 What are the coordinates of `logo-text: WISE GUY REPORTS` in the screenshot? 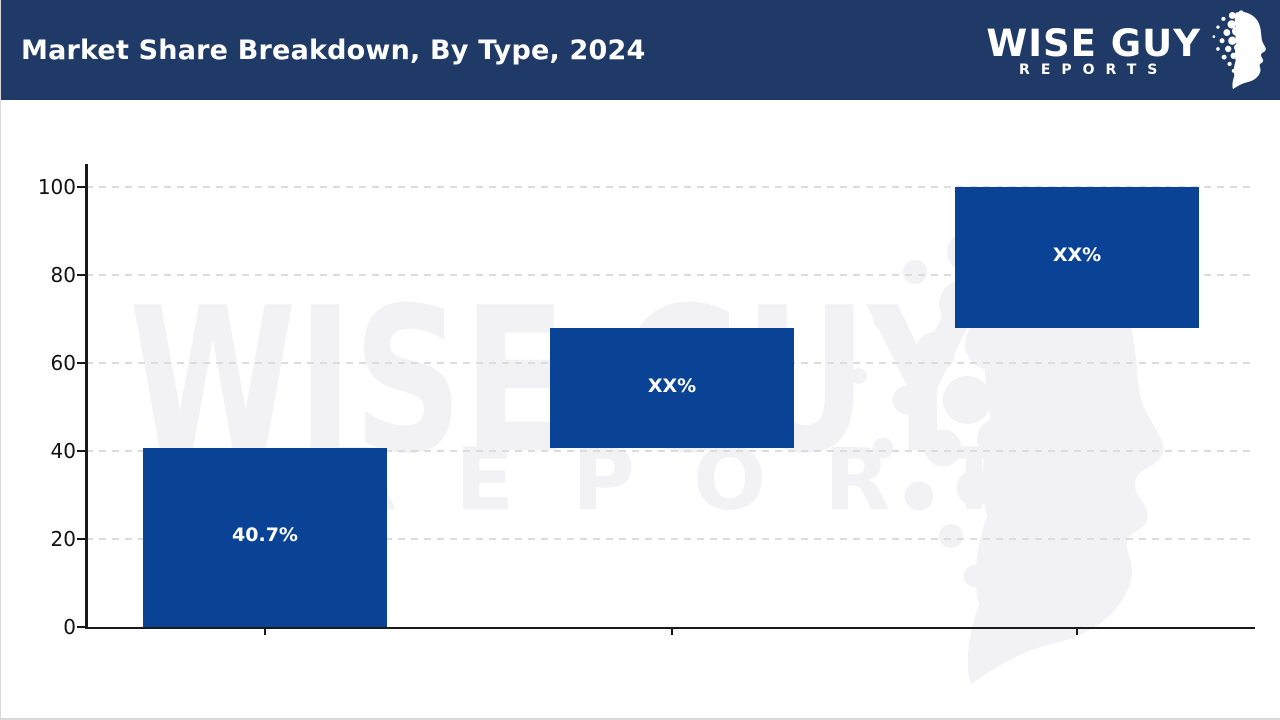 It's located at (1093, 50).